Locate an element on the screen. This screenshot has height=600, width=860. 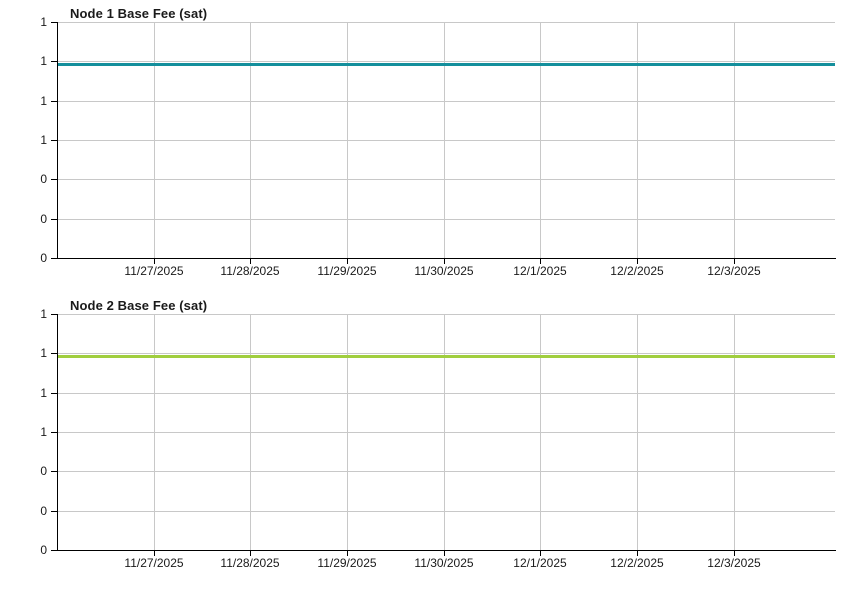
chart-title-node-1: Node 1 Base Fee (sat) is located at coordinates (139, 13).